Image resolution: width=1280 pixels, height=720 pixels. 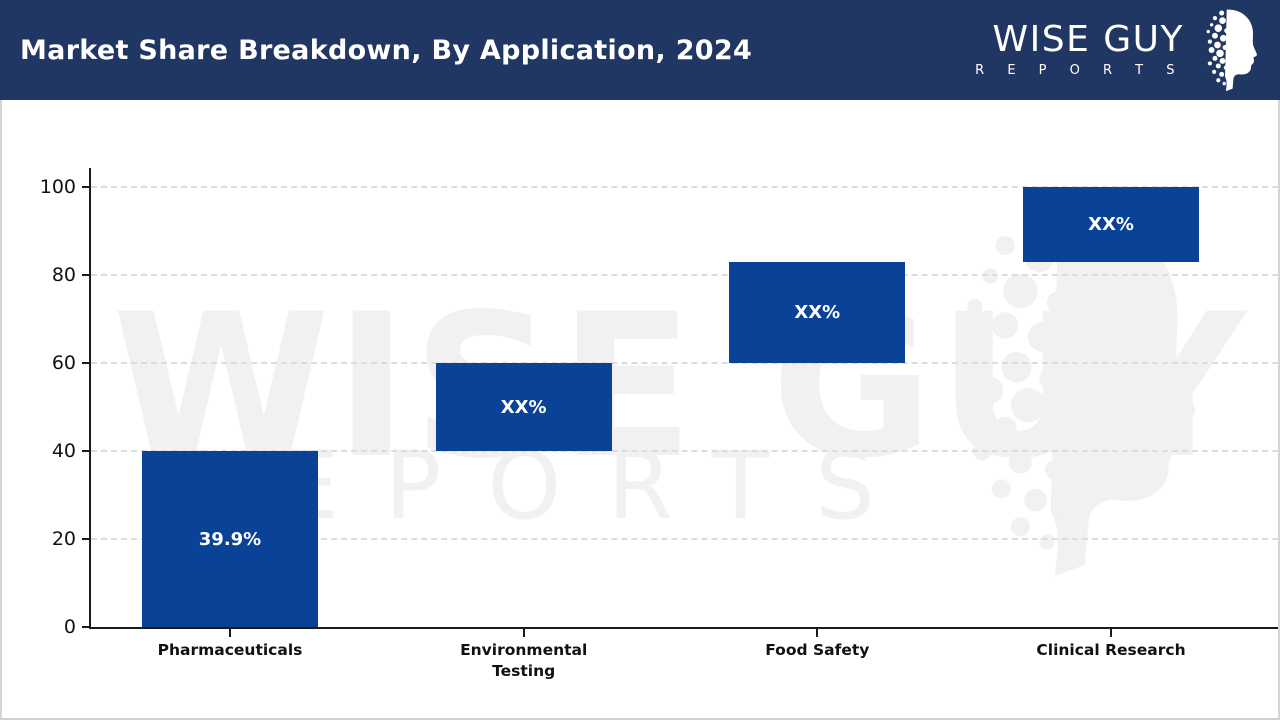 I want to click on y-axis-tick-label: 20, so click(x=63, y=539).